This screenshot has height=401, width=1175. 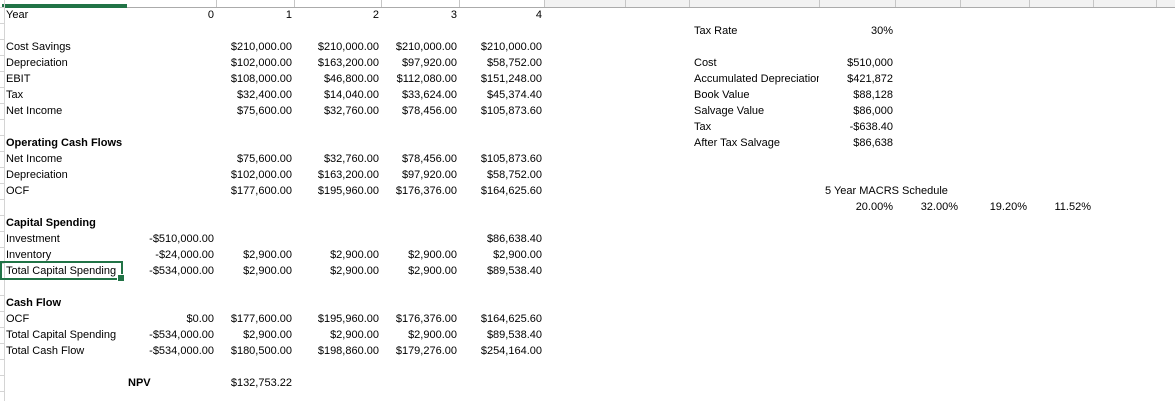 I want to click on cell-r9-c3: $78,456.00, so click(x=429, y=159).